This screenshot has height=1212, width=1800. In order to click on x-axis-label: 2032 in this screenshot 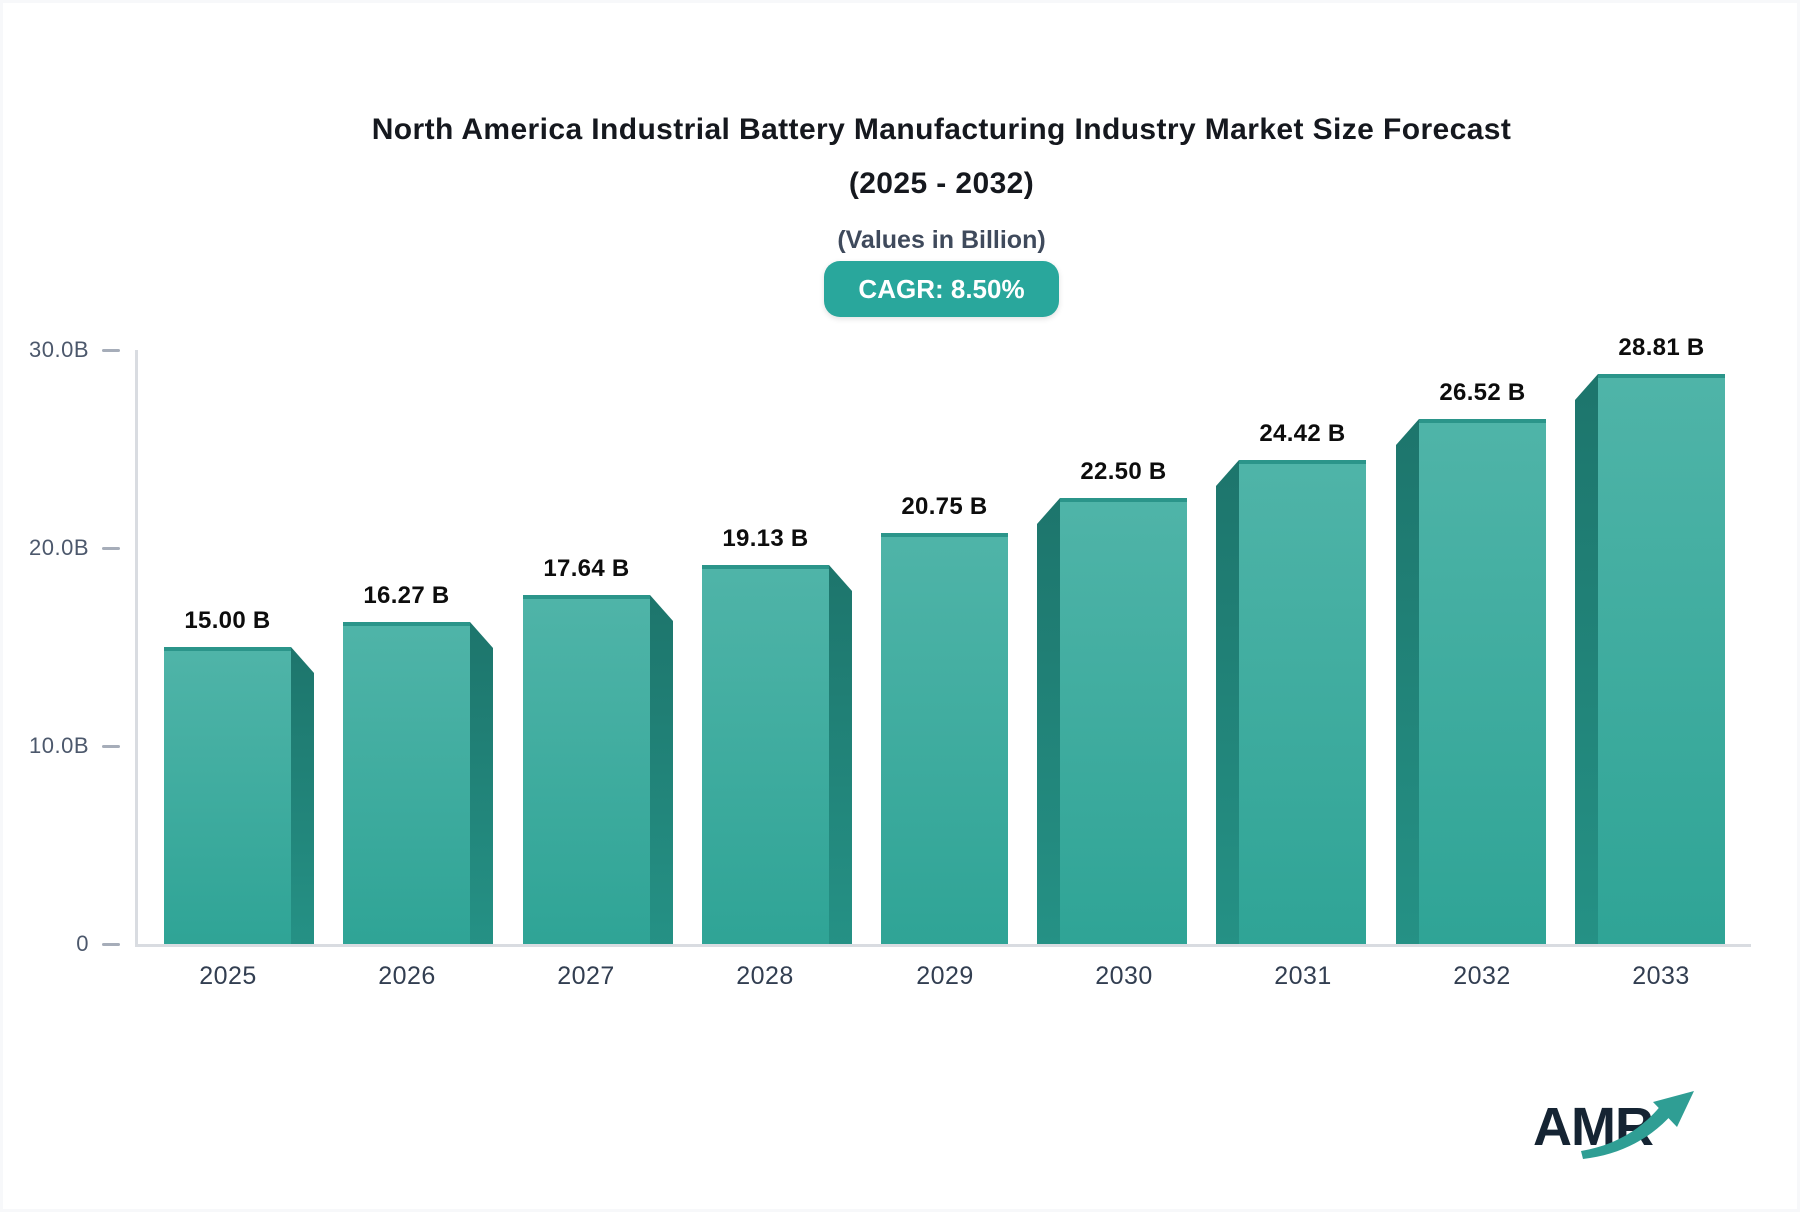, I will do `click(1482, 976)`.